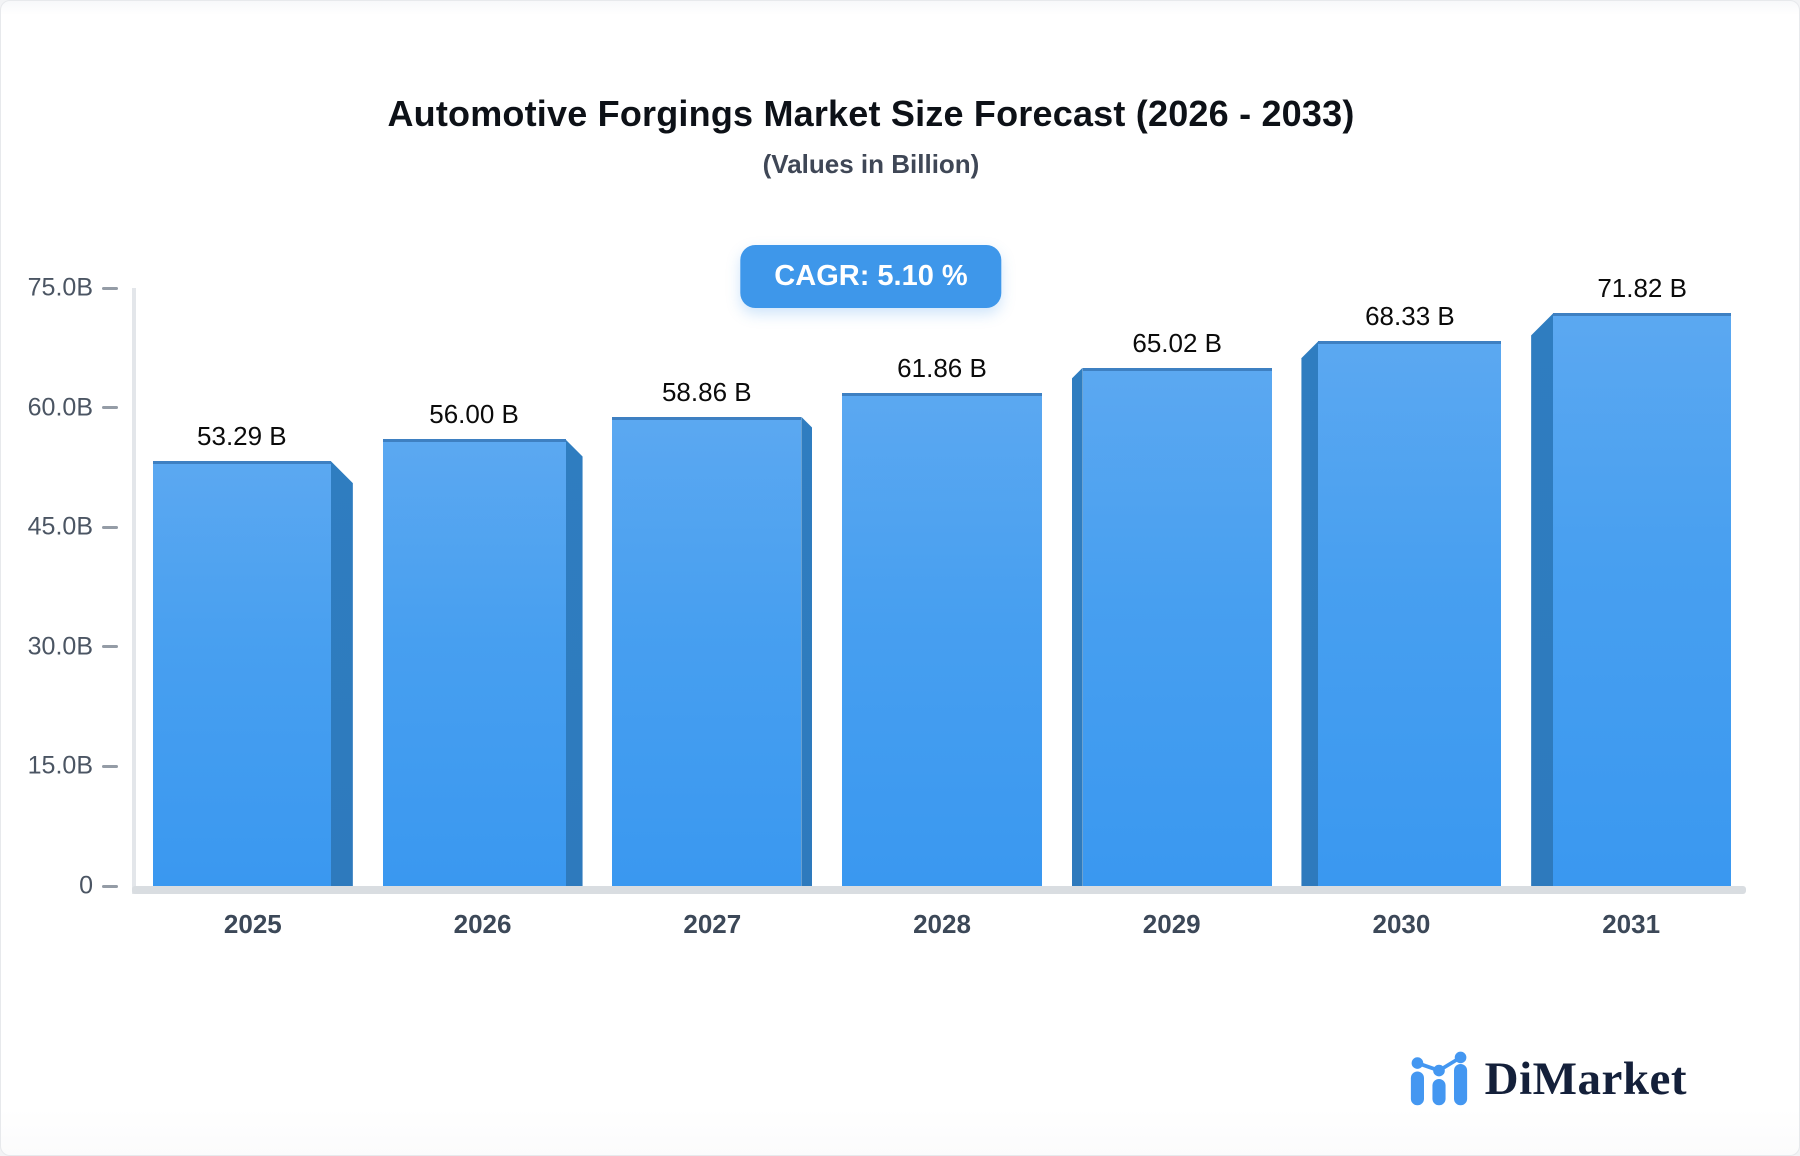 Image resolution: width=1800 pixels, height=1156 pixels. Describe the element at coordinates (942, 367) in the screenshot. I see `bar-value-label: 61.86 B` at that location.